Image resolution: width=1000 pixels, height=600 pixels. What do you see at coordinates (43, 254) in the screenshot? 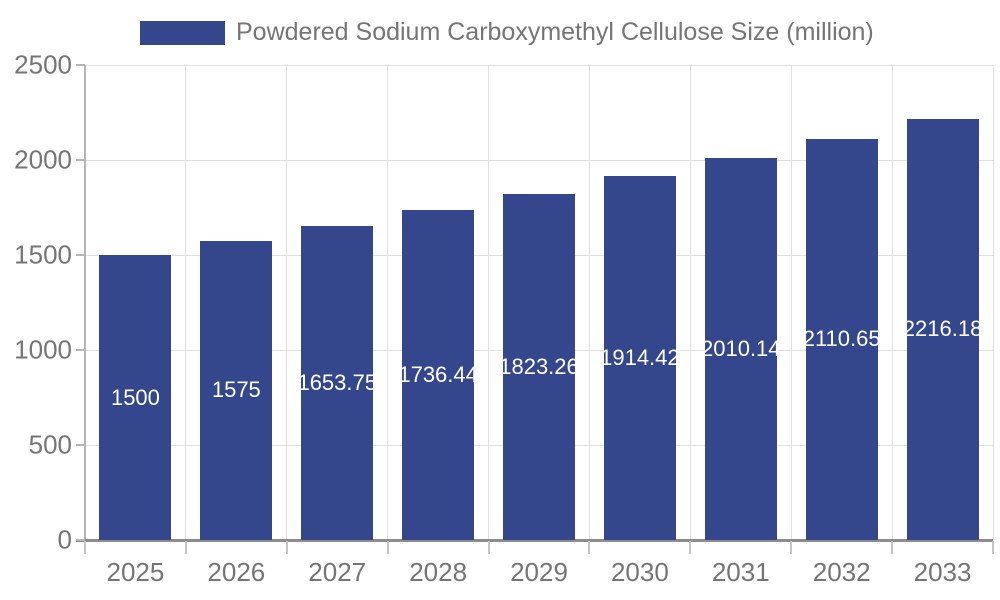
I see `y-axis-tick-label: 1500` at bounding box center [43, 254].